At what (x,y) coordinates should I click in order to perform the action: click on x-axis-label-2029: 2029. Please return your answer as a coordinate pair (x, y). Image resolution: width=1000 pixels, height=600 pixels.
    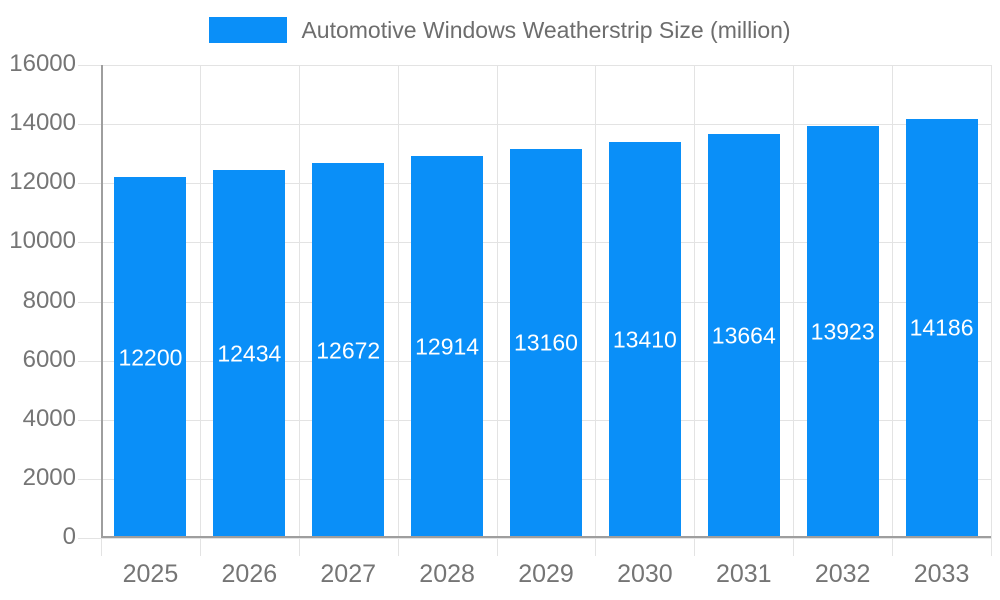
    Looking at the image, I should click on (546, 574).